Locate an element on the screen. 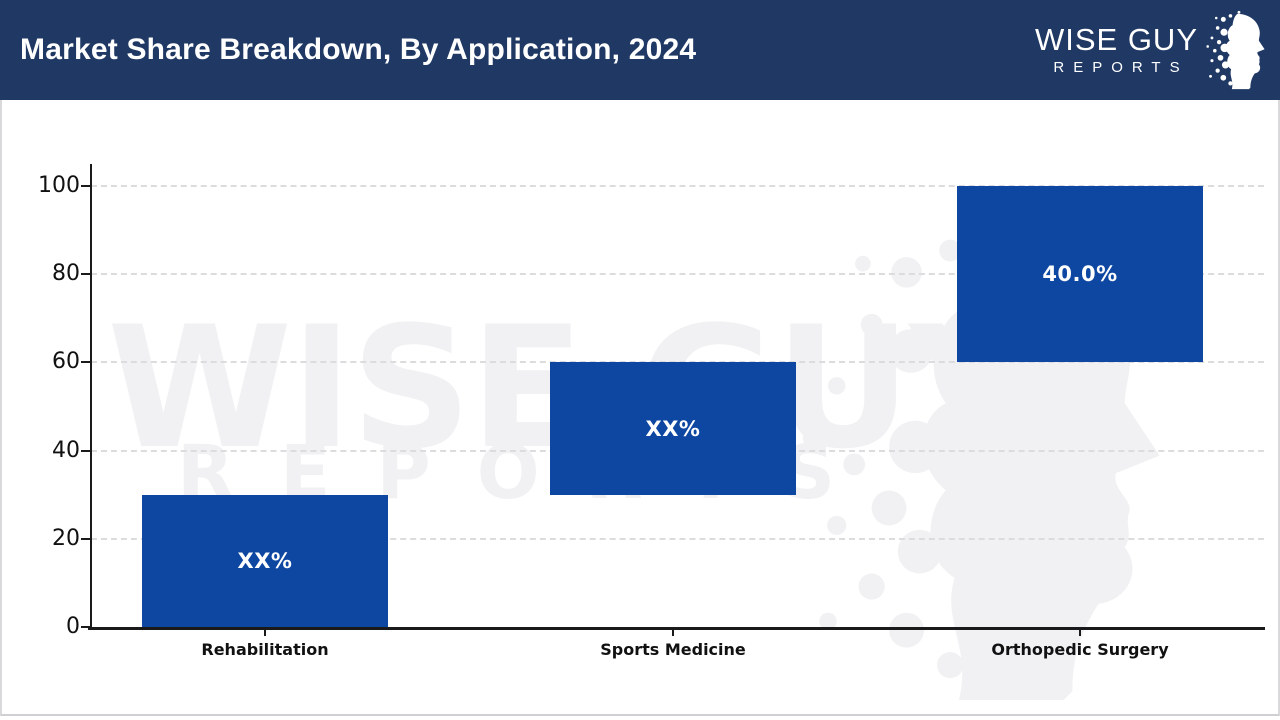  y-tick-label: 60 is located at coordinates (66, 362).